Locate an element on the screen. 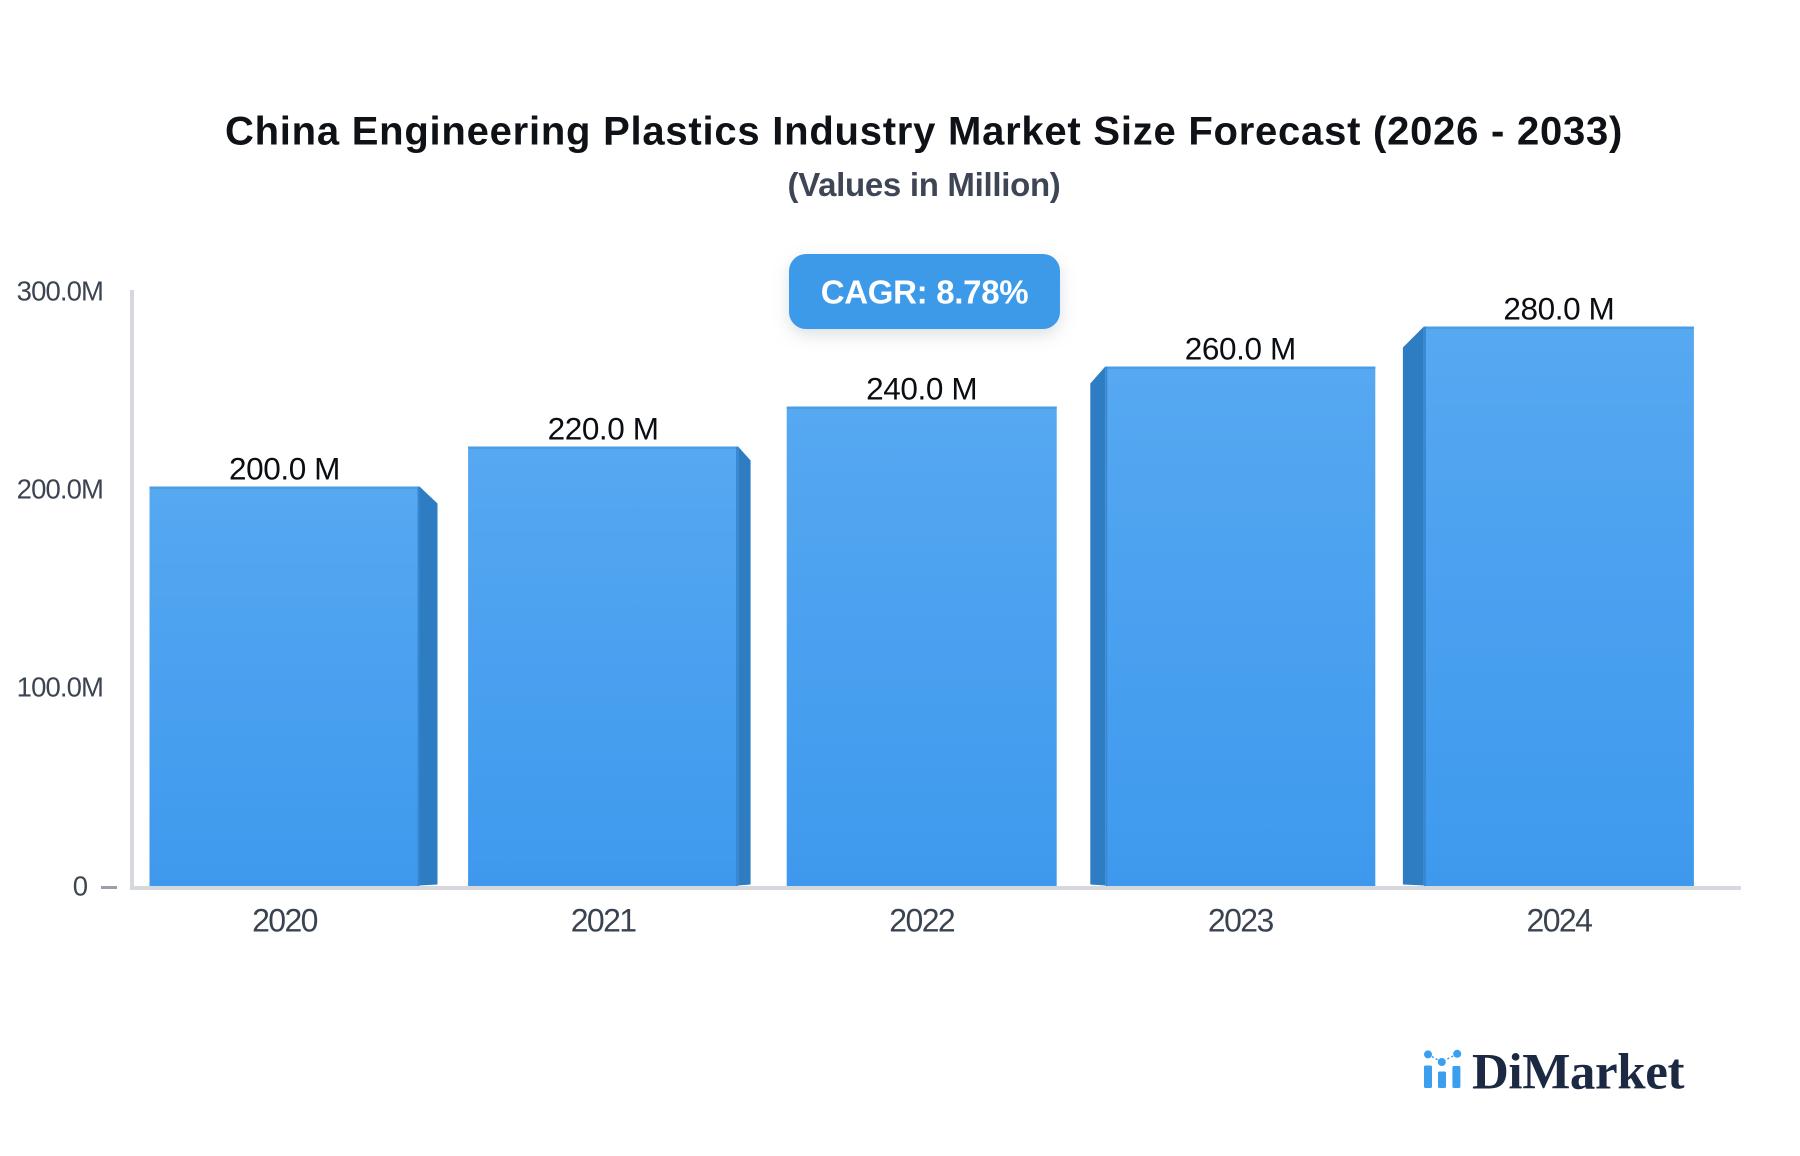  svg-text: CAGR: 8.78% is located at coordinates (925, 292).